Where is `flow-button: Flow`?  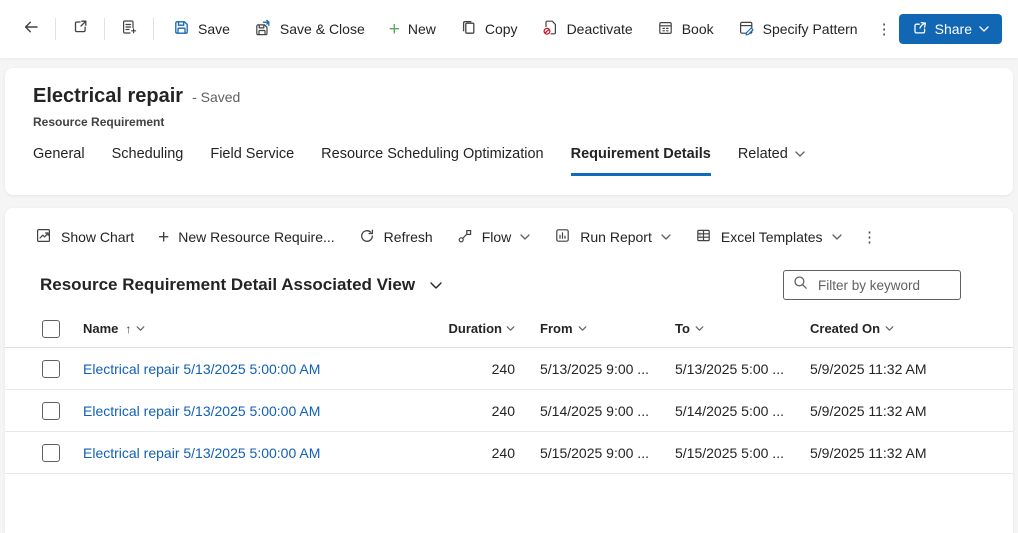 flow-button: Flow is located at coordinates (494, 237).